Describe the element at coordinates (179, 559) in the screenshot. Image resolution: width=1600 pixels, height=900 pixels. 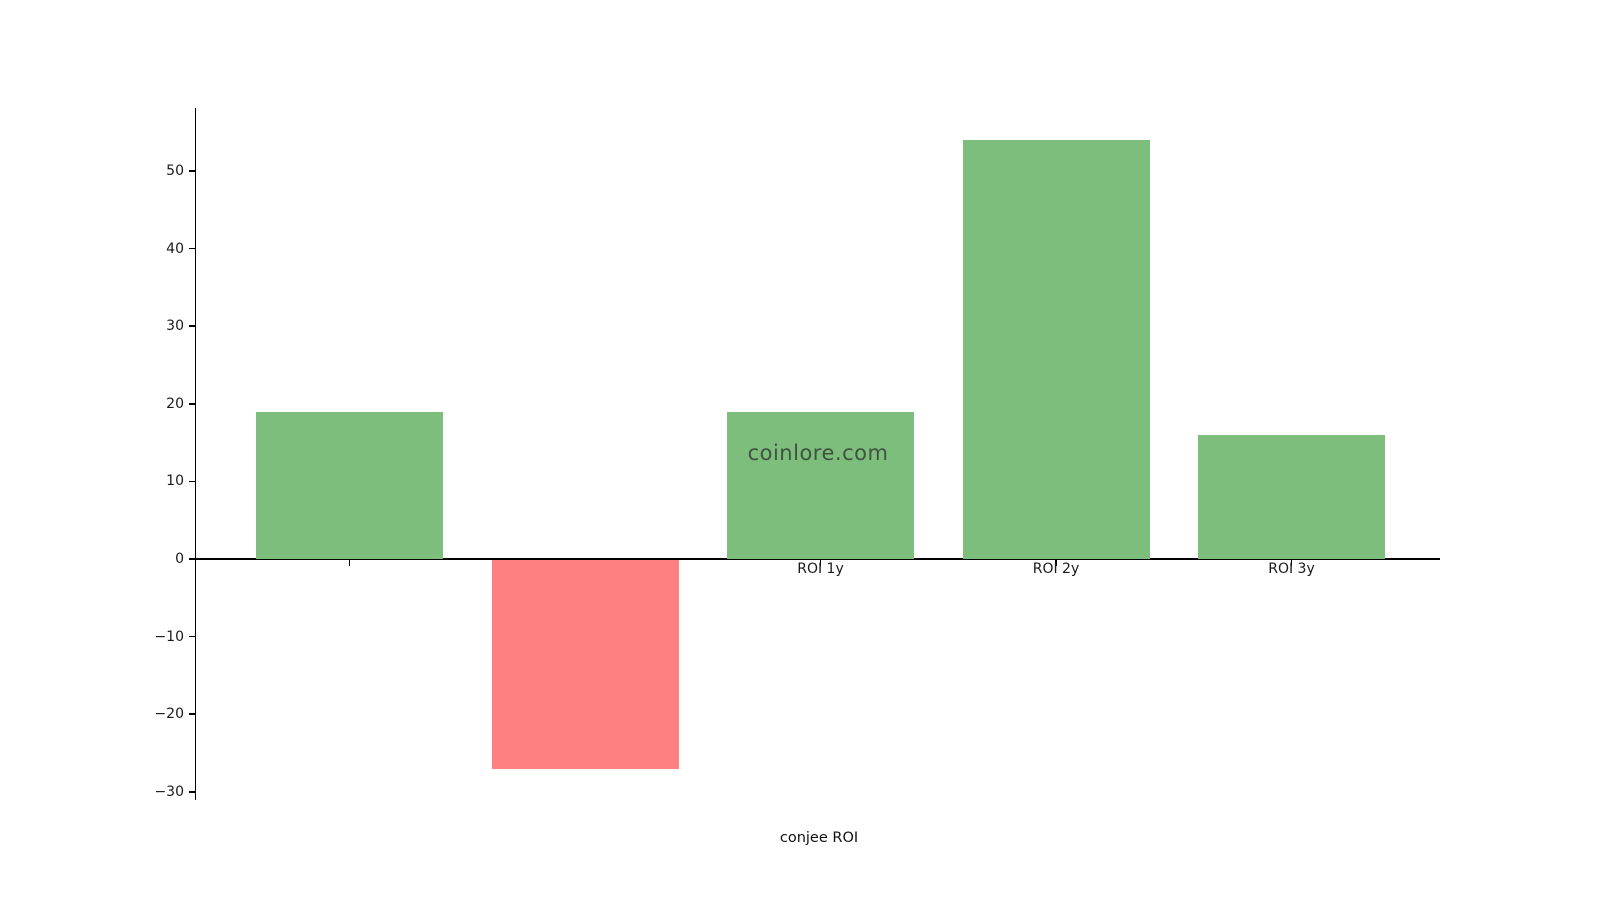
I see `y-tick-label: 0` at that location.